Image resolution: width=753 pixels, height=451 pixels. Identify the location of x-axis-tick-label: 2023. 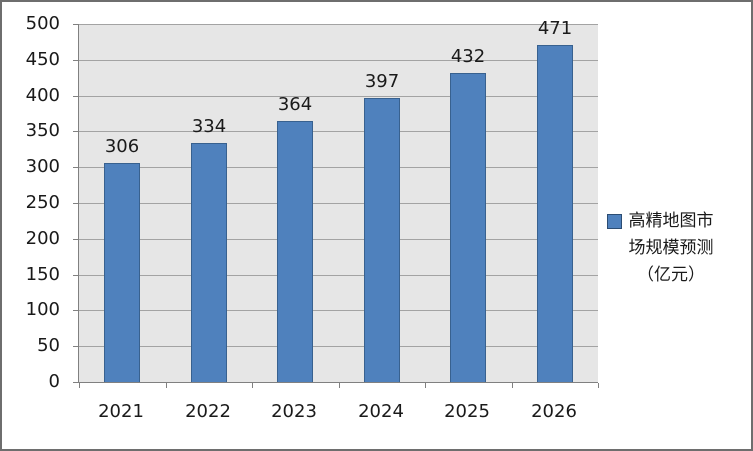
(294, 411).